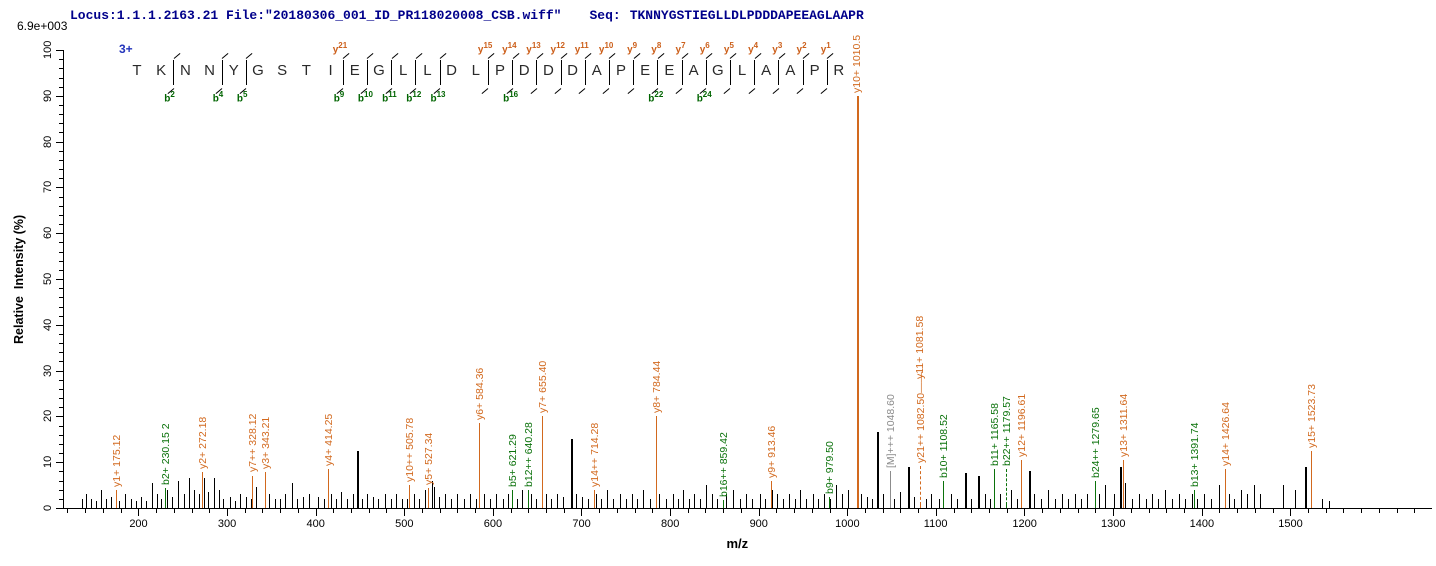  Describe the element at coordinates (48, 324) in the screenshot. I see `y-tick-label: 40` at that location.